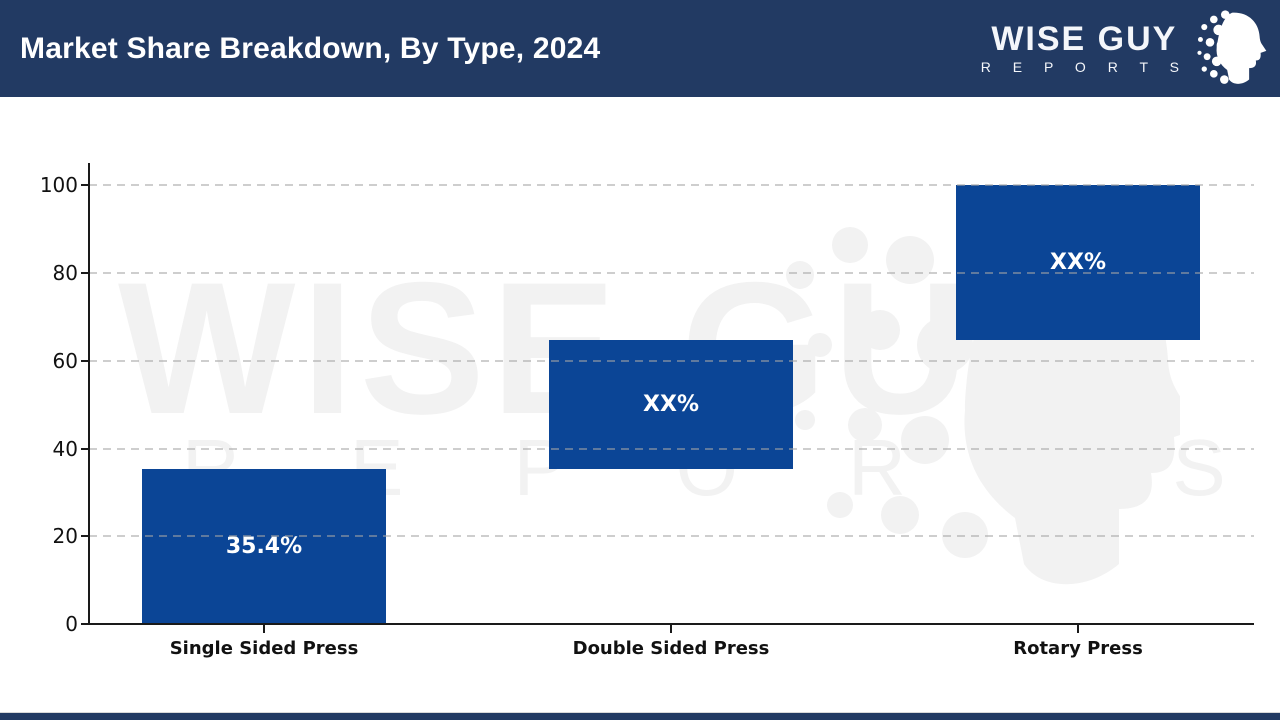 This screenshot has height=720, width=1280. What do you see at coordinates (1084, 39) in the screenshot?
I see `logo-wordmark: WISE GUY` at bounding box center [1084, 39].